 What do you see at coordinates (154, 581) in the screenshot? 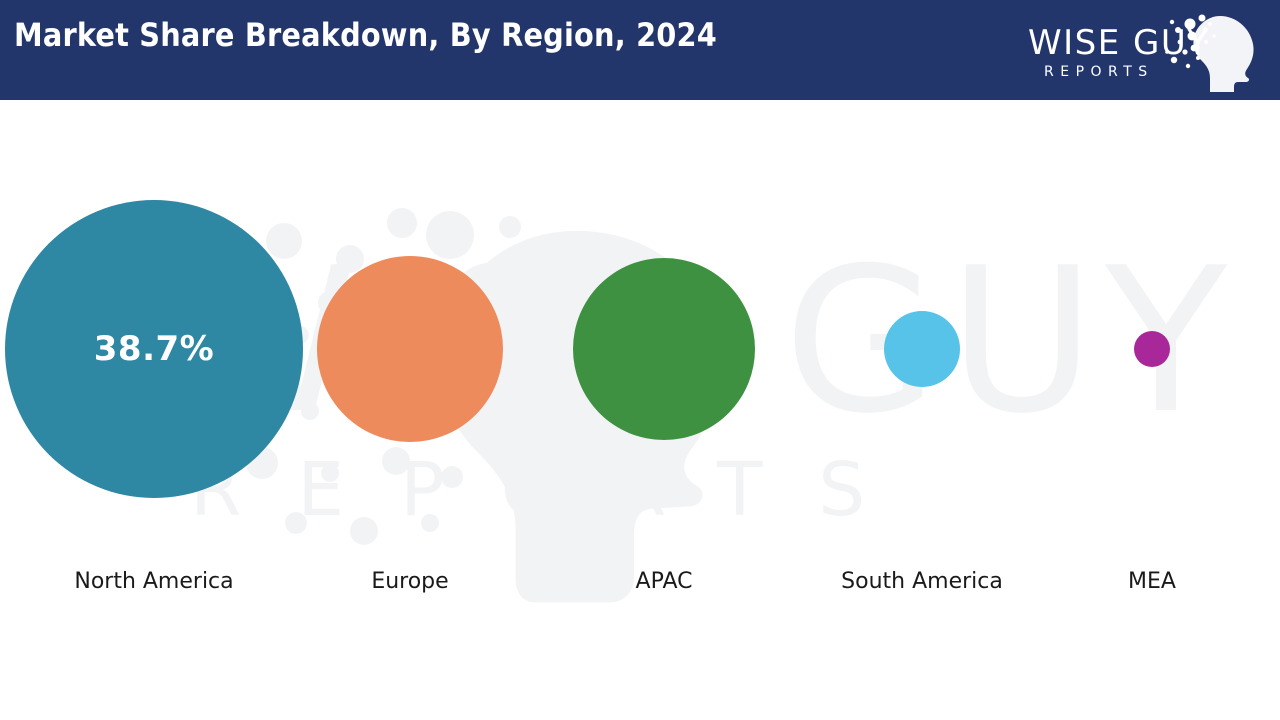
I see `category-label-north-america: North America` at bounding box center [154, 581].